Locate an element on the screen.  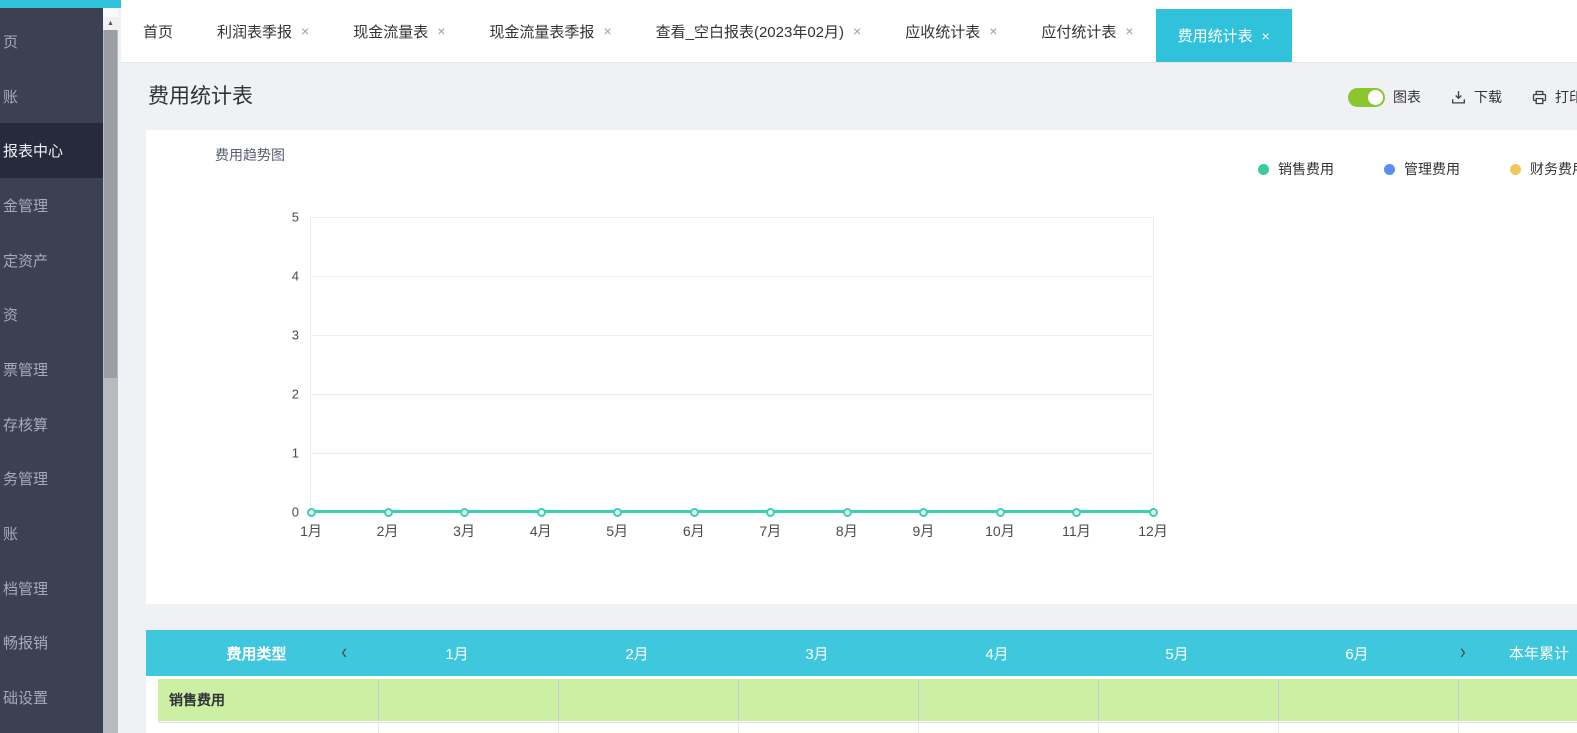
table-header-month-1: 1月 is located at coordinates (457, 654).